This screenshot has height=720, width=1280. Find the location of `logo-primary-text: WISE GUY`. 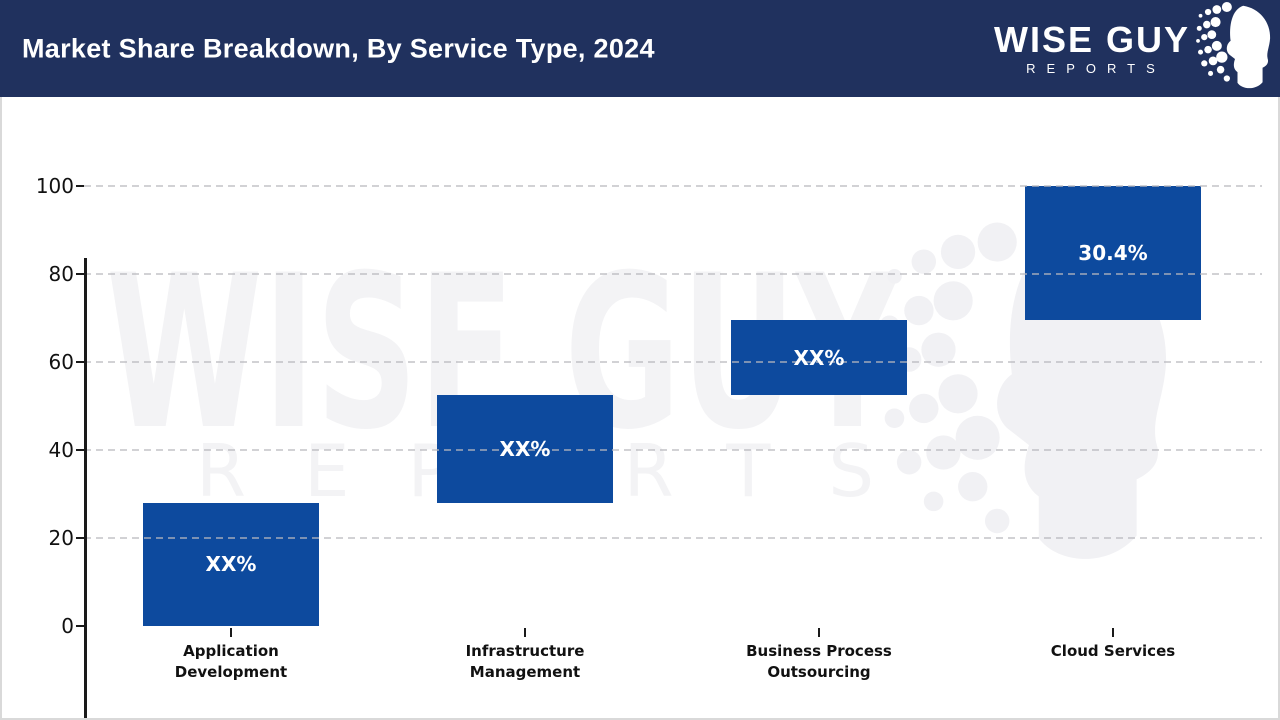

logo-primary-text: WISE GUY is located at coordinates (1091, 39).